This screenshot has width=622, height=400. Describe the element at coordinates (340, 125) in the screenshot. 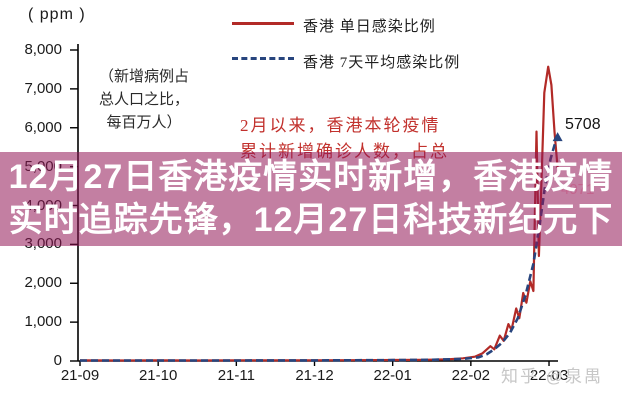

I see `outbreak-annotation-line1: 2月以来，香港本轮疫情` at that location.